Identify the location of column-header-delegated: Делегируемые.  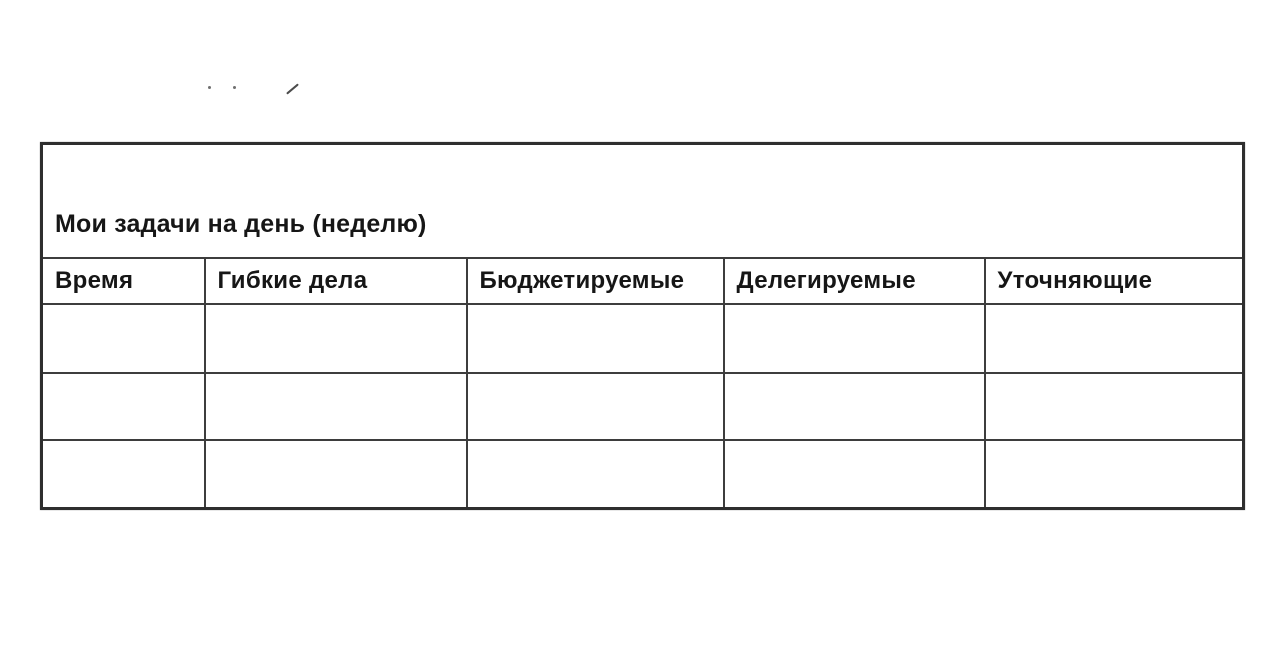
(854, 281).